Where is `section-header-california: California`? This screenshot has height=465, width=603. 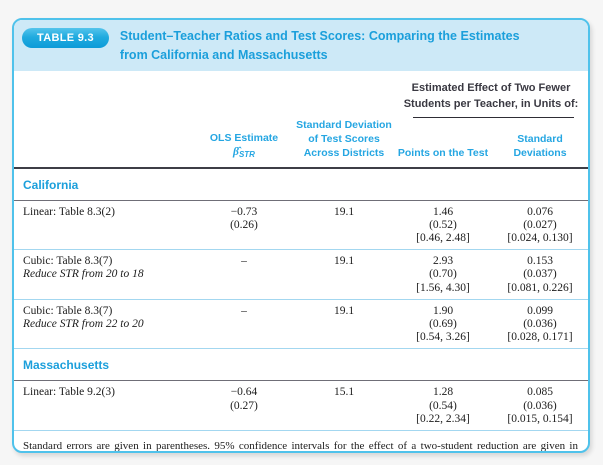 section-header-california: California is located at coordinates (301, 185).